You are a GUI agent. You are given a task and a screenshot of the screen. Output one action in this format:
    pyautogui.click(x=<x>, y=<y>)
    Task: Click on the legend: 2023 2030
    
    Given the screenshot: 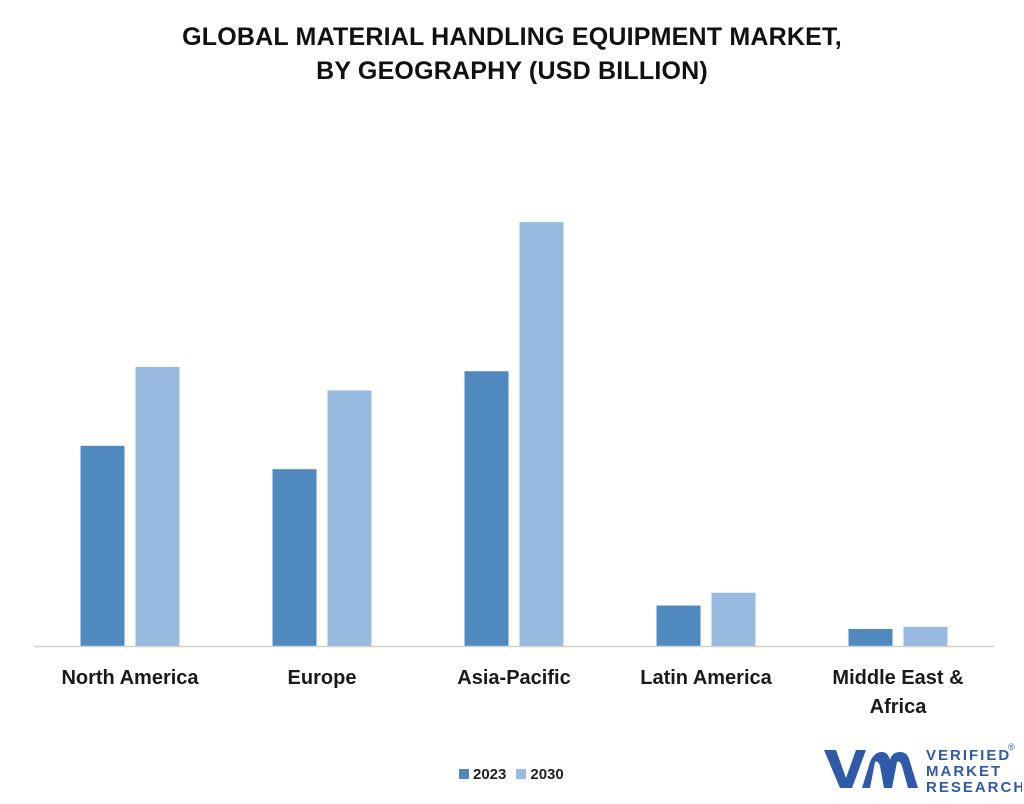 What is the action you would take?
    pyautogui.click(x=516, y=774)
    